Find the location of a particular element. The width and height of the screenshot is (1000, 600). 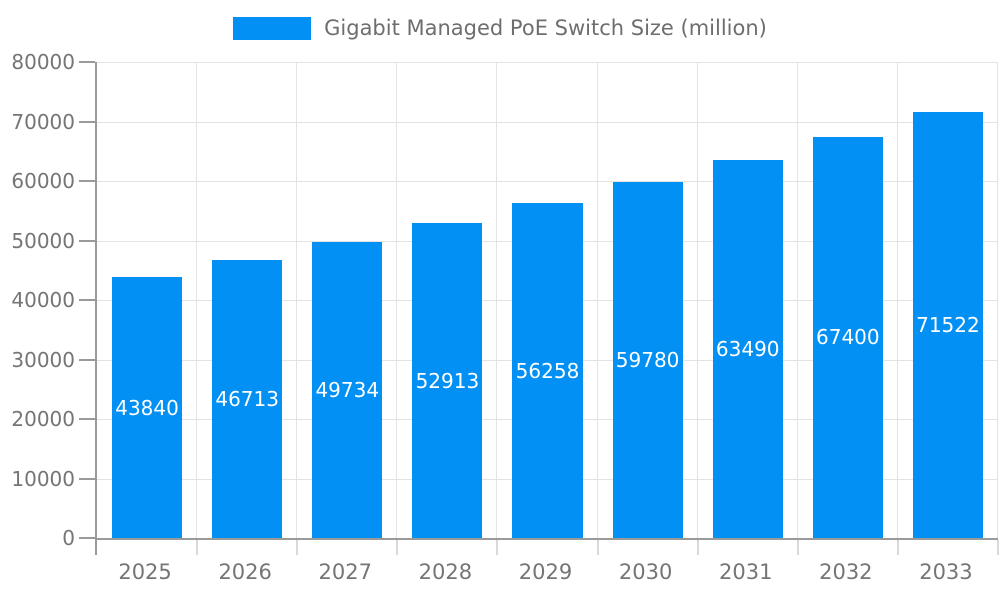

bar-column: 52913 is located at coordinates (447, 300).